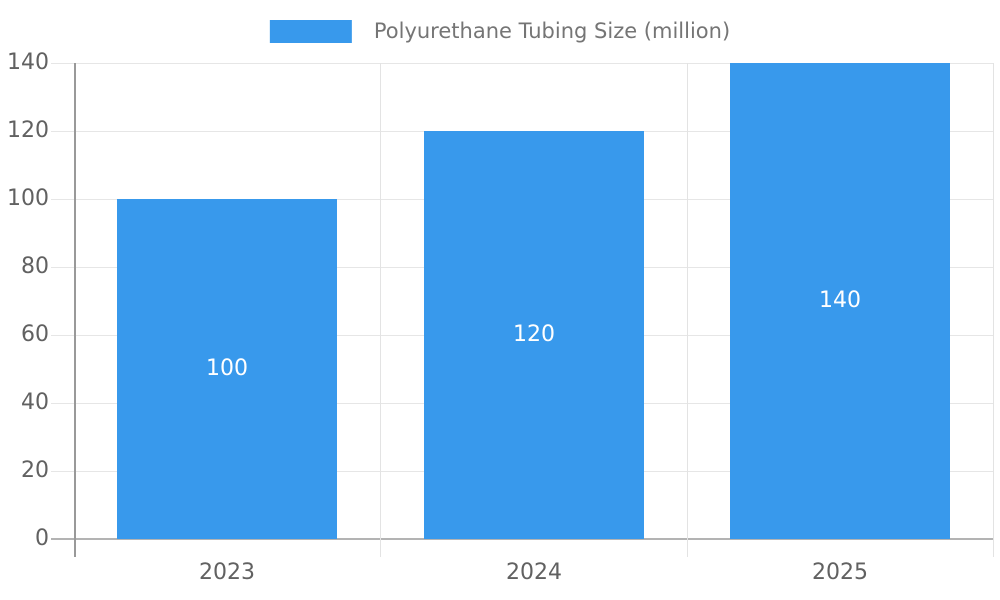  I want to click on legend-label: Polyurethane Tubing Size (million), so click(552, 31).